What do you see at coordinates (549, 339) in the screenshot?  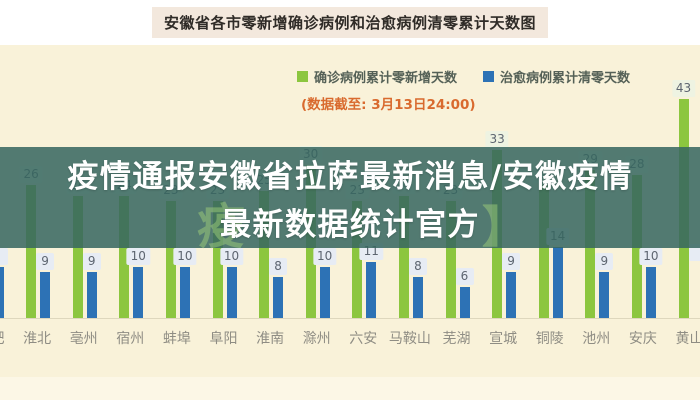 I see `x-axis-label: 铜陵` at bounding box center [549, 339].